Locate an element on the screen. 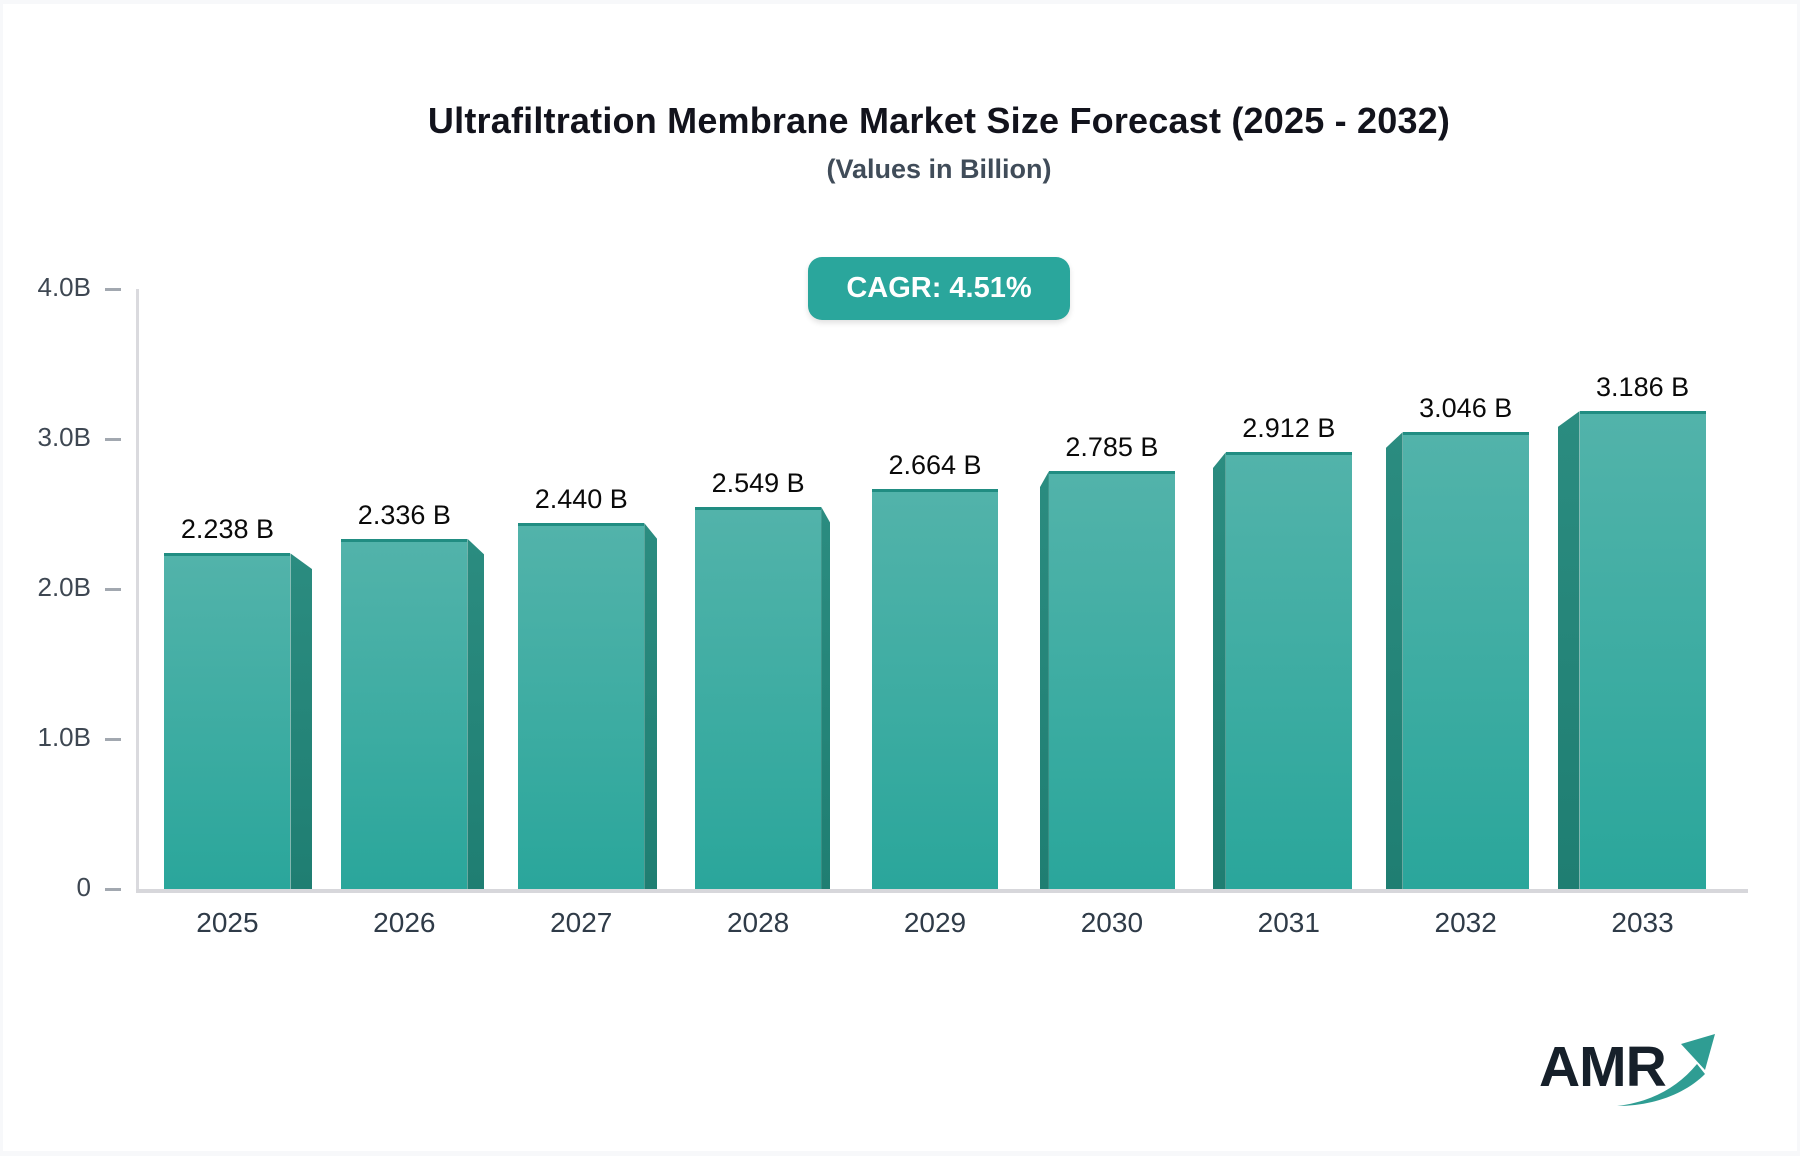 This screenshot has height=1156, width=1800. bar-group-2026: 2.336 B 2026 is located at coordinates (404, 613).